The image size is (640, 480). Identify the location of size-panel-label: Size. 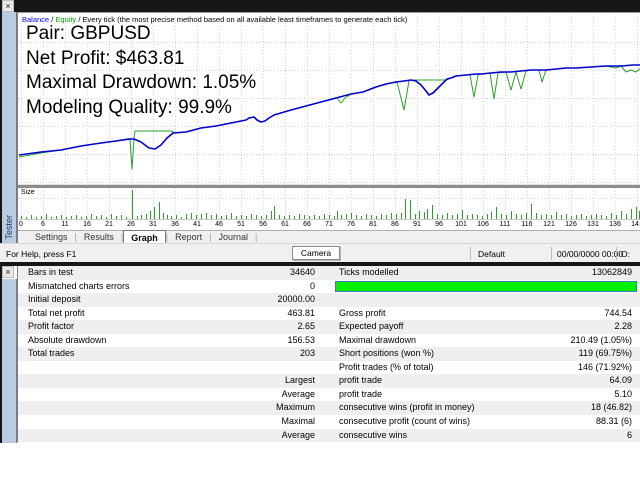
(28, 192).